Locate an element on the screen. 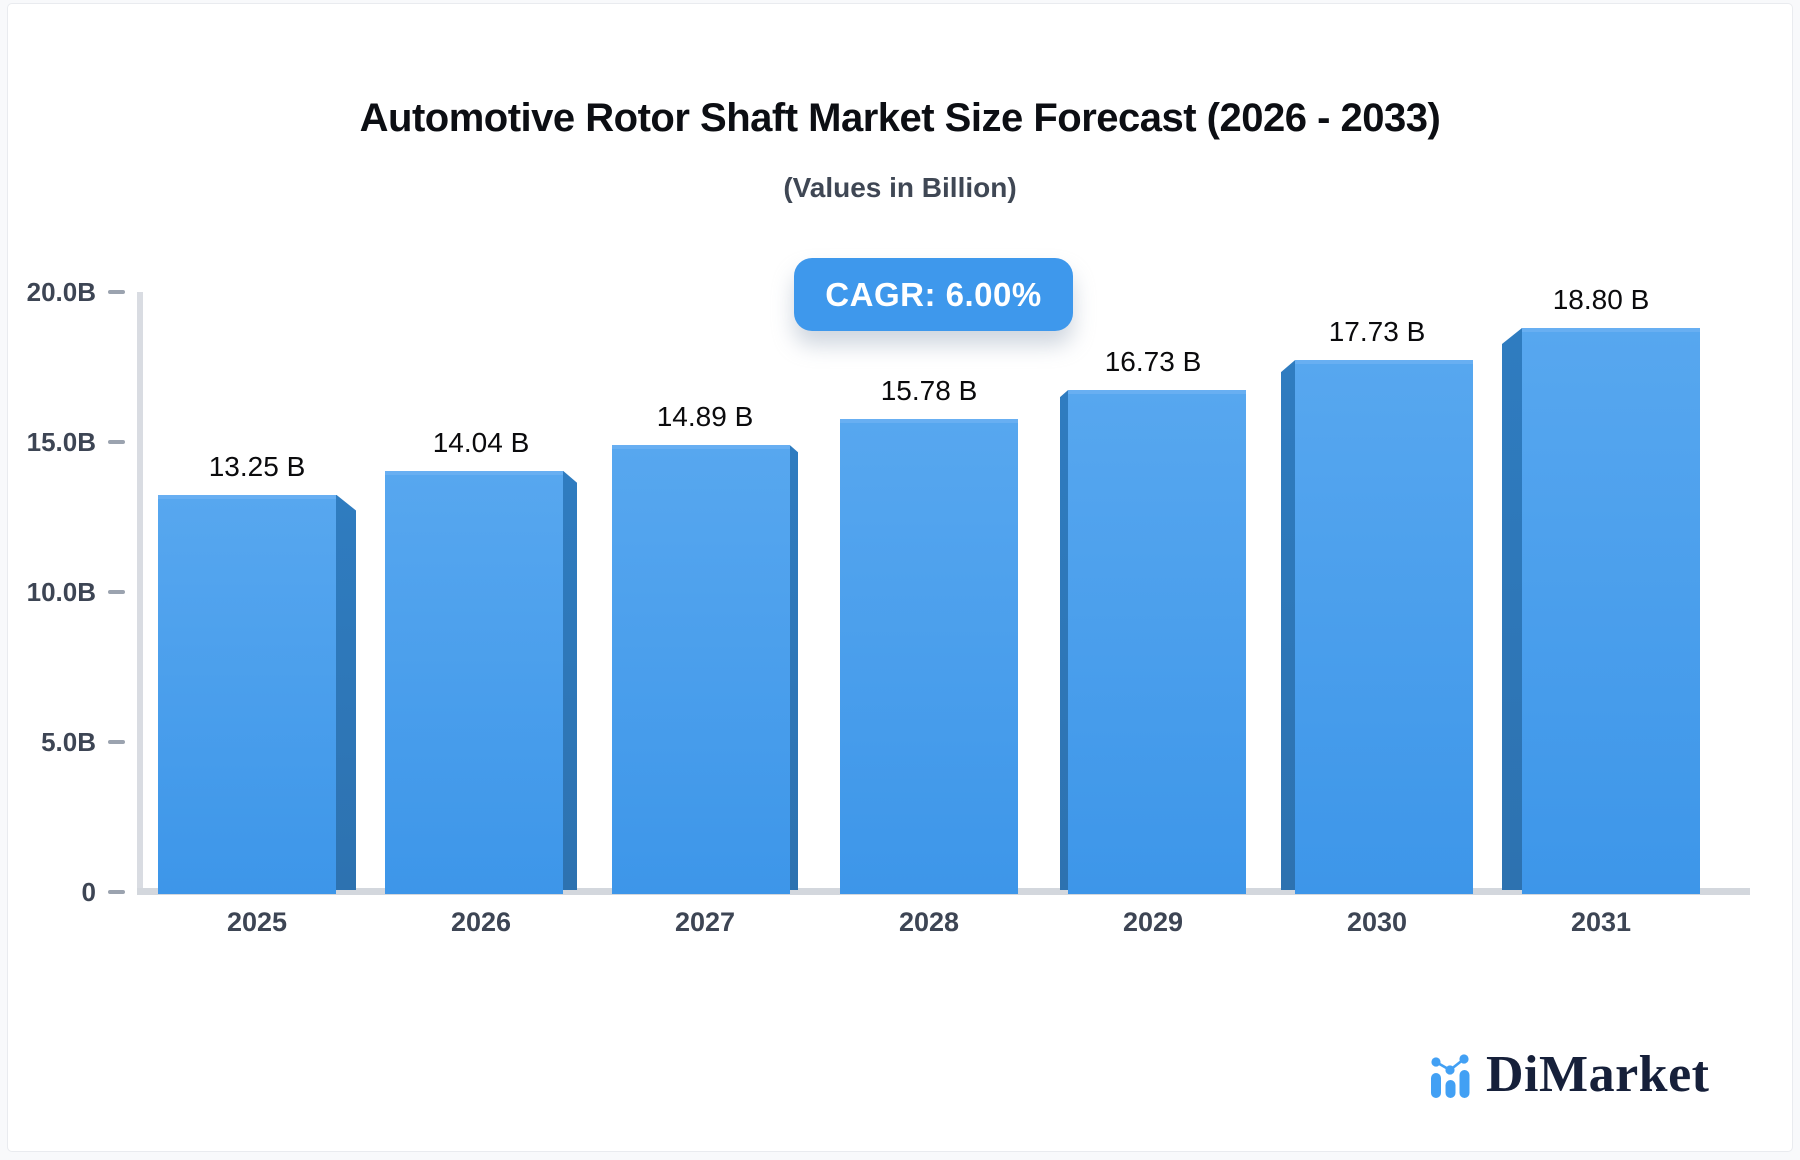  chart-subtitle: (Values in Billion) is located at coordinates (900, 187).